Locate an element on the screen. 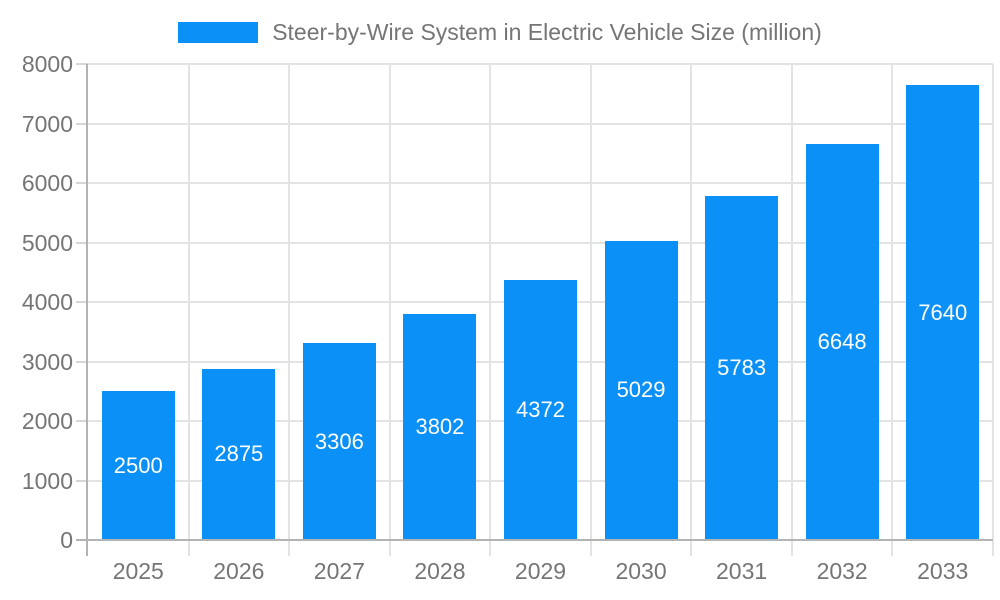 Image resolution: width=1000 pixels, height=600 pixels. bar-2032: 6648 is located at coordinates (842, 342).